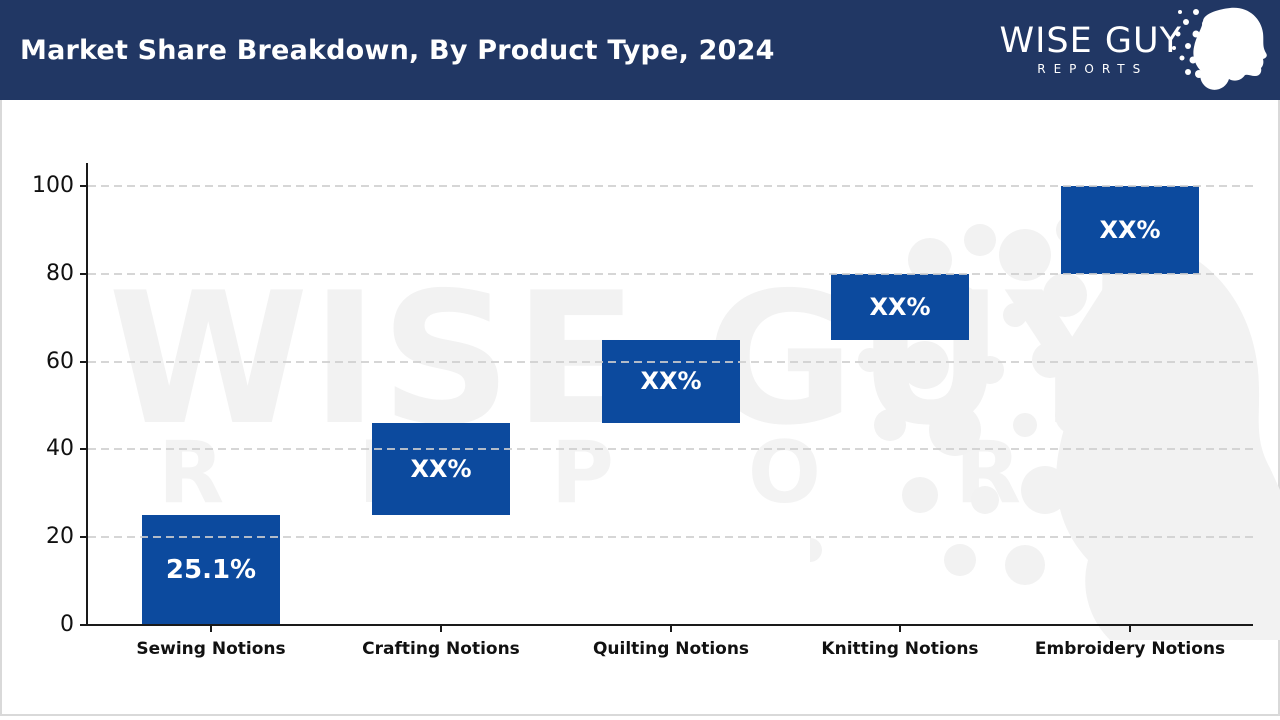 The image size is (1280, 720). I want to click on bar-sewing-notions: 25.1%, so click(211, 569).